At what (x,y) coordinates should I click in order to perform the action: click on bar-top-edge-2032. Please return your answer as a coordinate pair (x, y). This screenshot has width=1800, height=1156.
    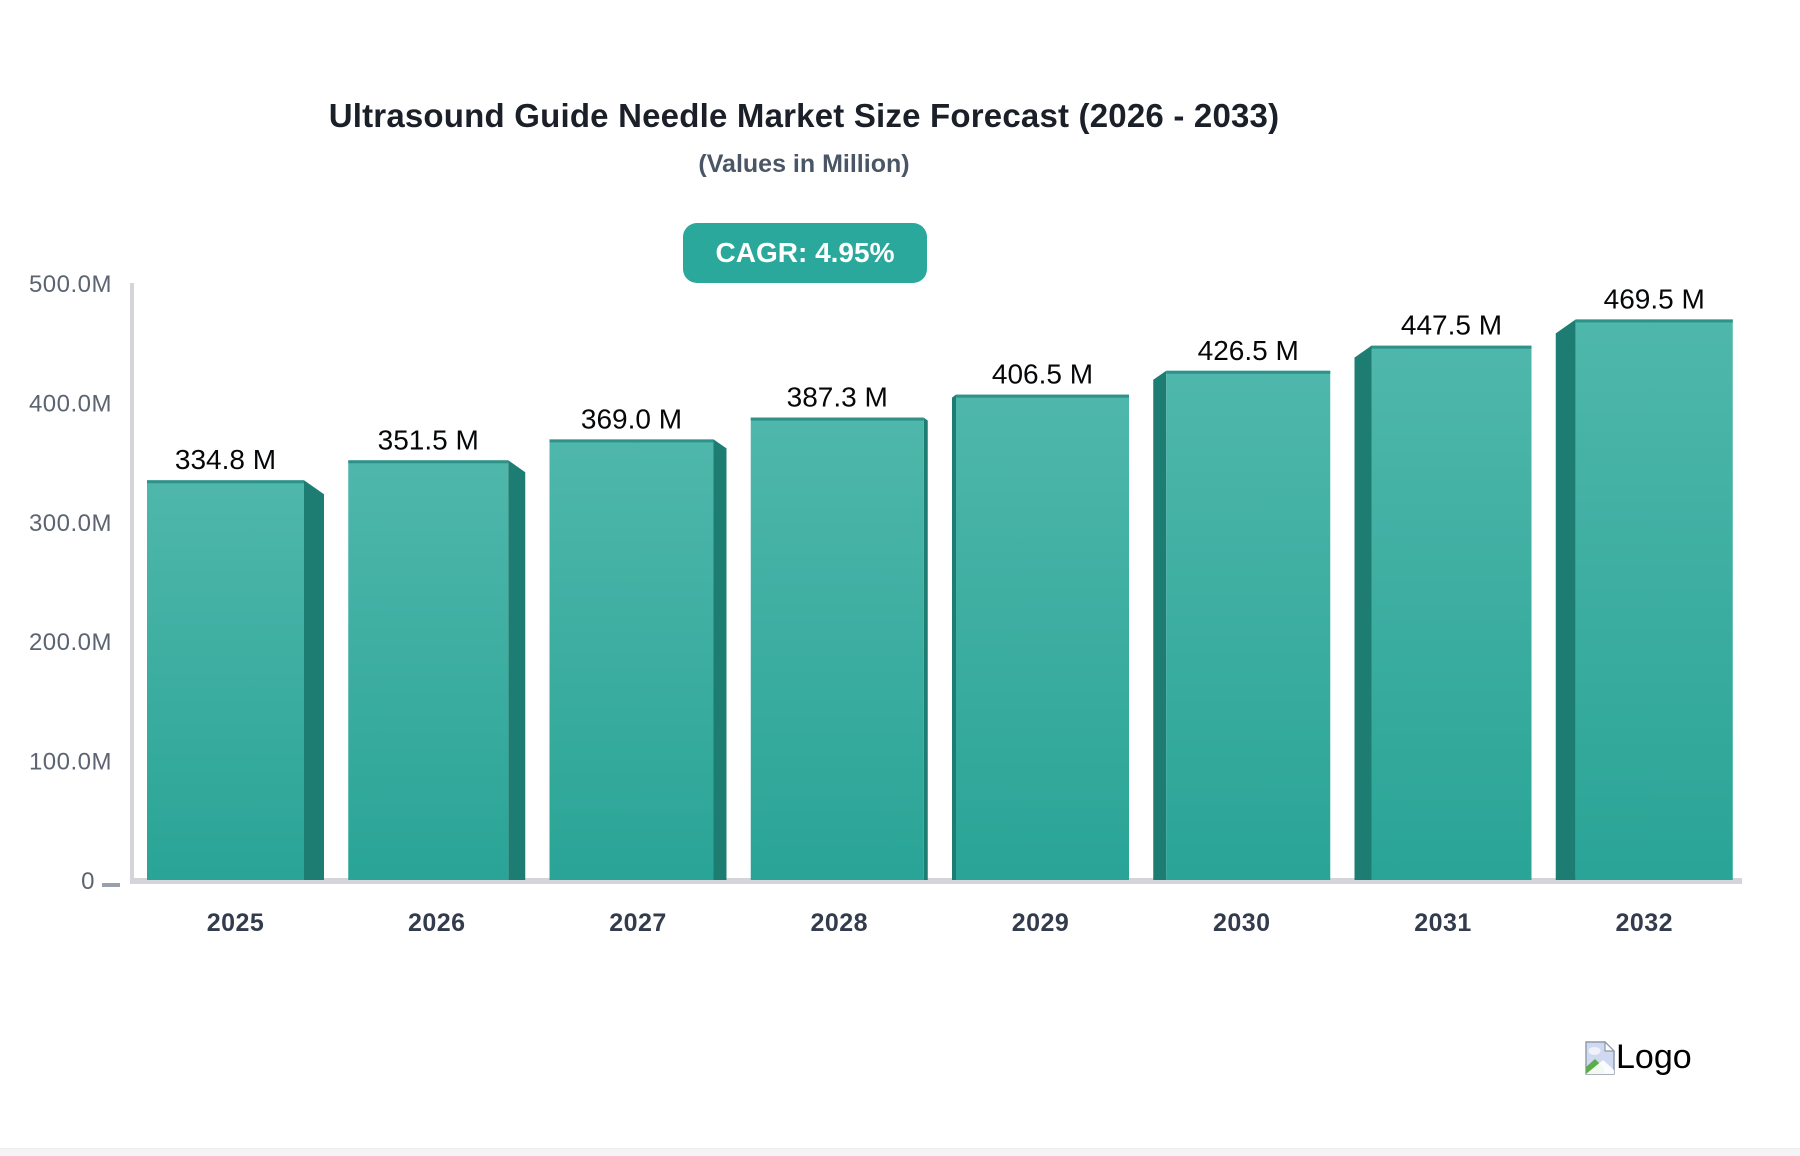
    Looking at the image, I should click on (1654, 321).